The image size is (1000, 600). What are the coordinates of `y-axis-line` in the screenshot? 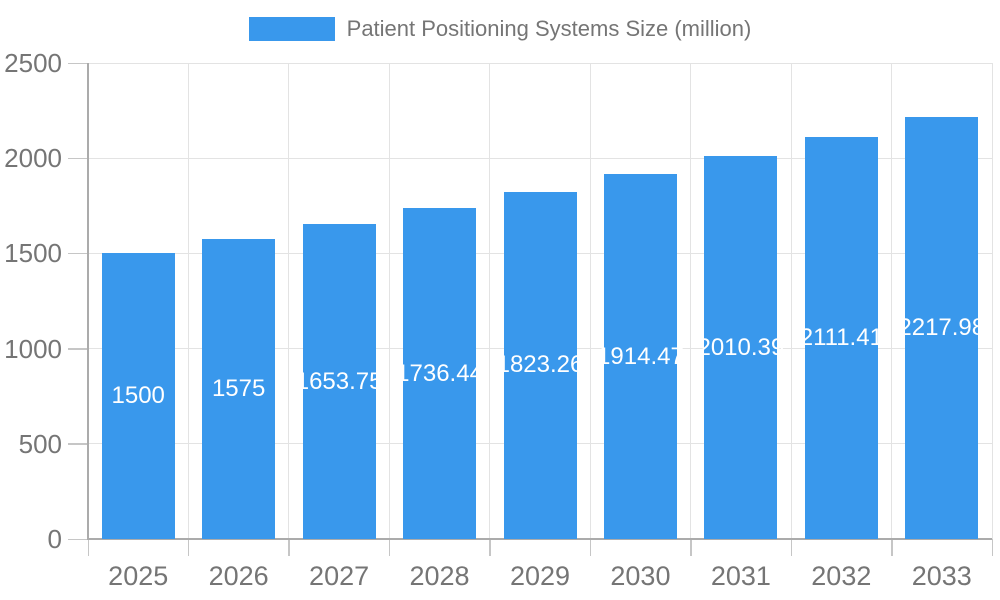 It's located at (87, 301).